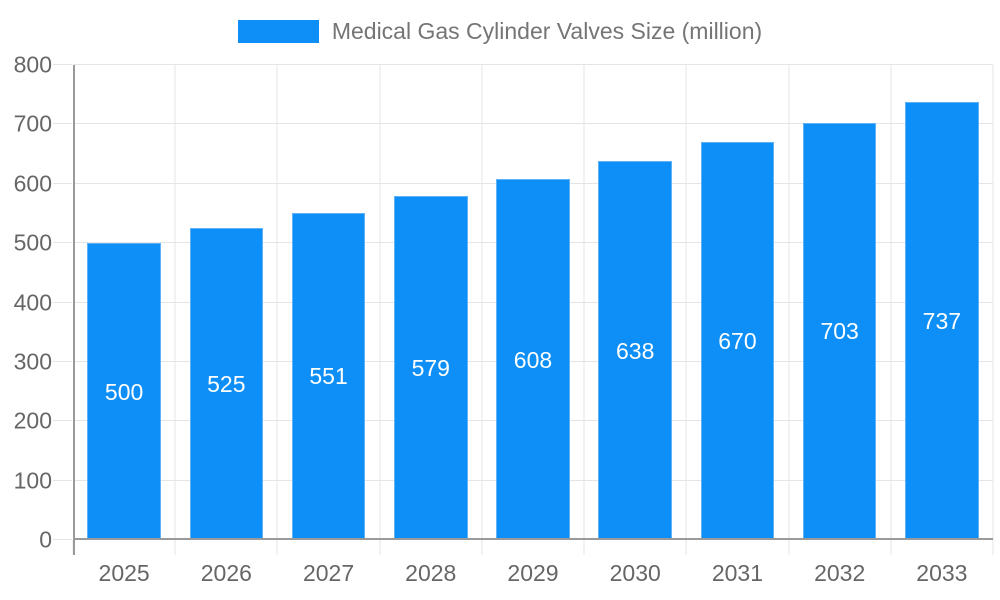  I want to click on x-tick-label: 2033, so click(942, 573).